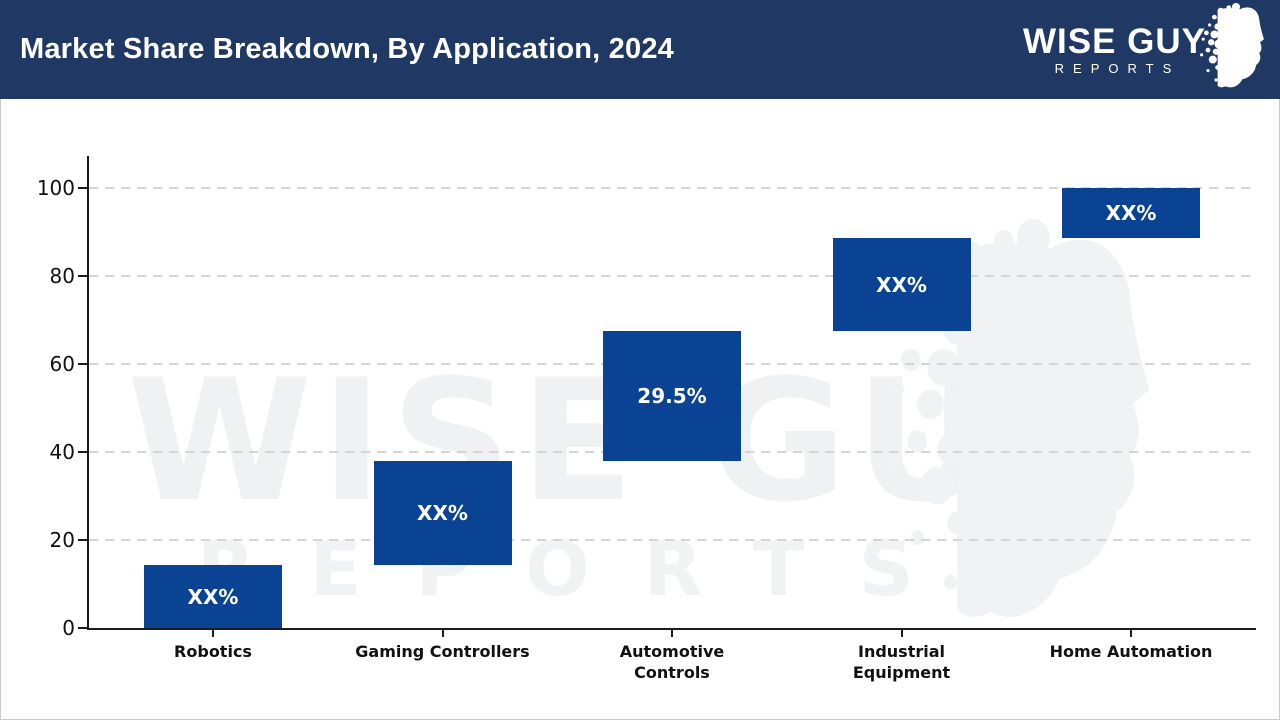  I want to click on category-label-line: Controls, so click(672, 672).